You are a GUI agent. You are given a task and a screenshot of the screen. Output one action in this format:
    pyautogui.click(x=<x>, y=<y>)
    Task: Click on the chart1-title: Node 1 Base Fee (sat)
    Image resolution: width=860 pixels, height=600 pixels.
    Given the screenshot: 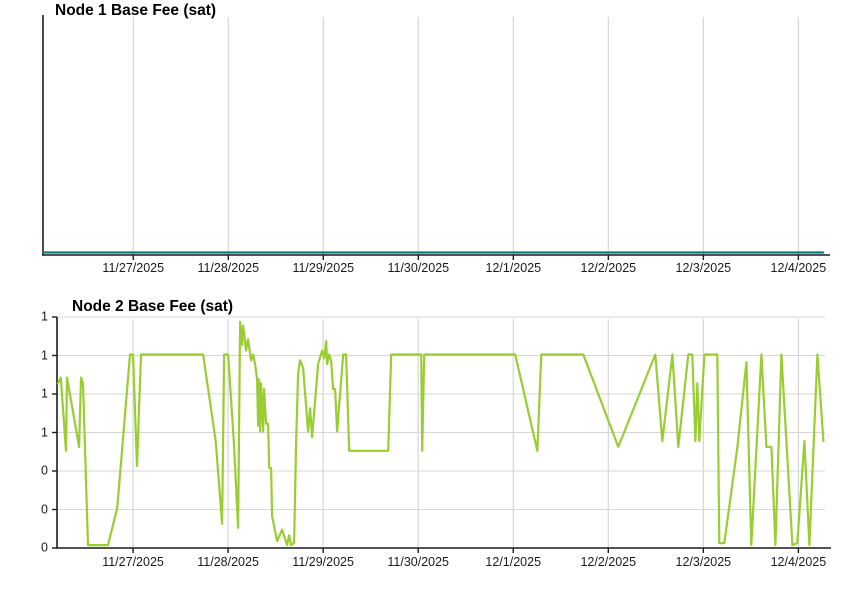 What is the action you would take?
    pyautogui.click(x=136, y=10)
    